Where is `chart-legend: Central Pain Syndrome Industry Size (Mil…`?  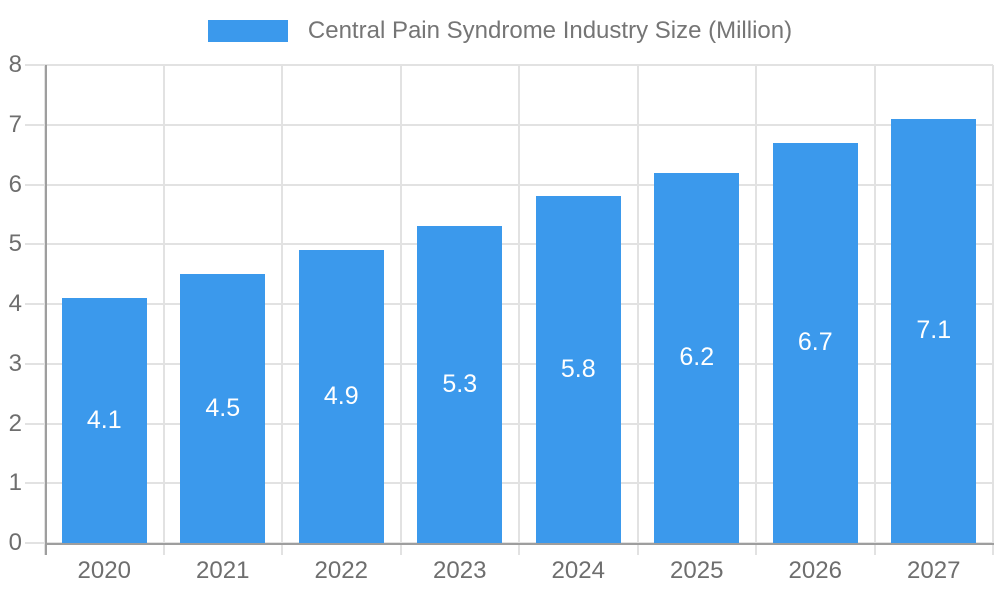 chart-legend: Central Pain Syndrome Industry Size (Mil… is located at coordinates (500, 31).